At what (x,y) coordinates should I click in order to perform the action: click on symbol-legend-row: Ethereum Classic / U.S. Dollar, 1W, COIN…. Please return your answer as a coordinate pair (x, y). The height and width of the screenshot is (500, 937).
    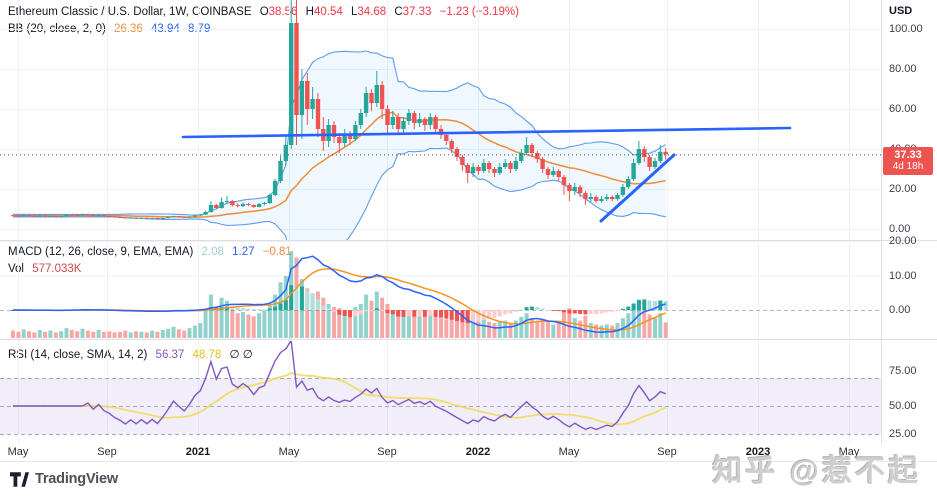
    Looking at the image, I should click on (263, 12).